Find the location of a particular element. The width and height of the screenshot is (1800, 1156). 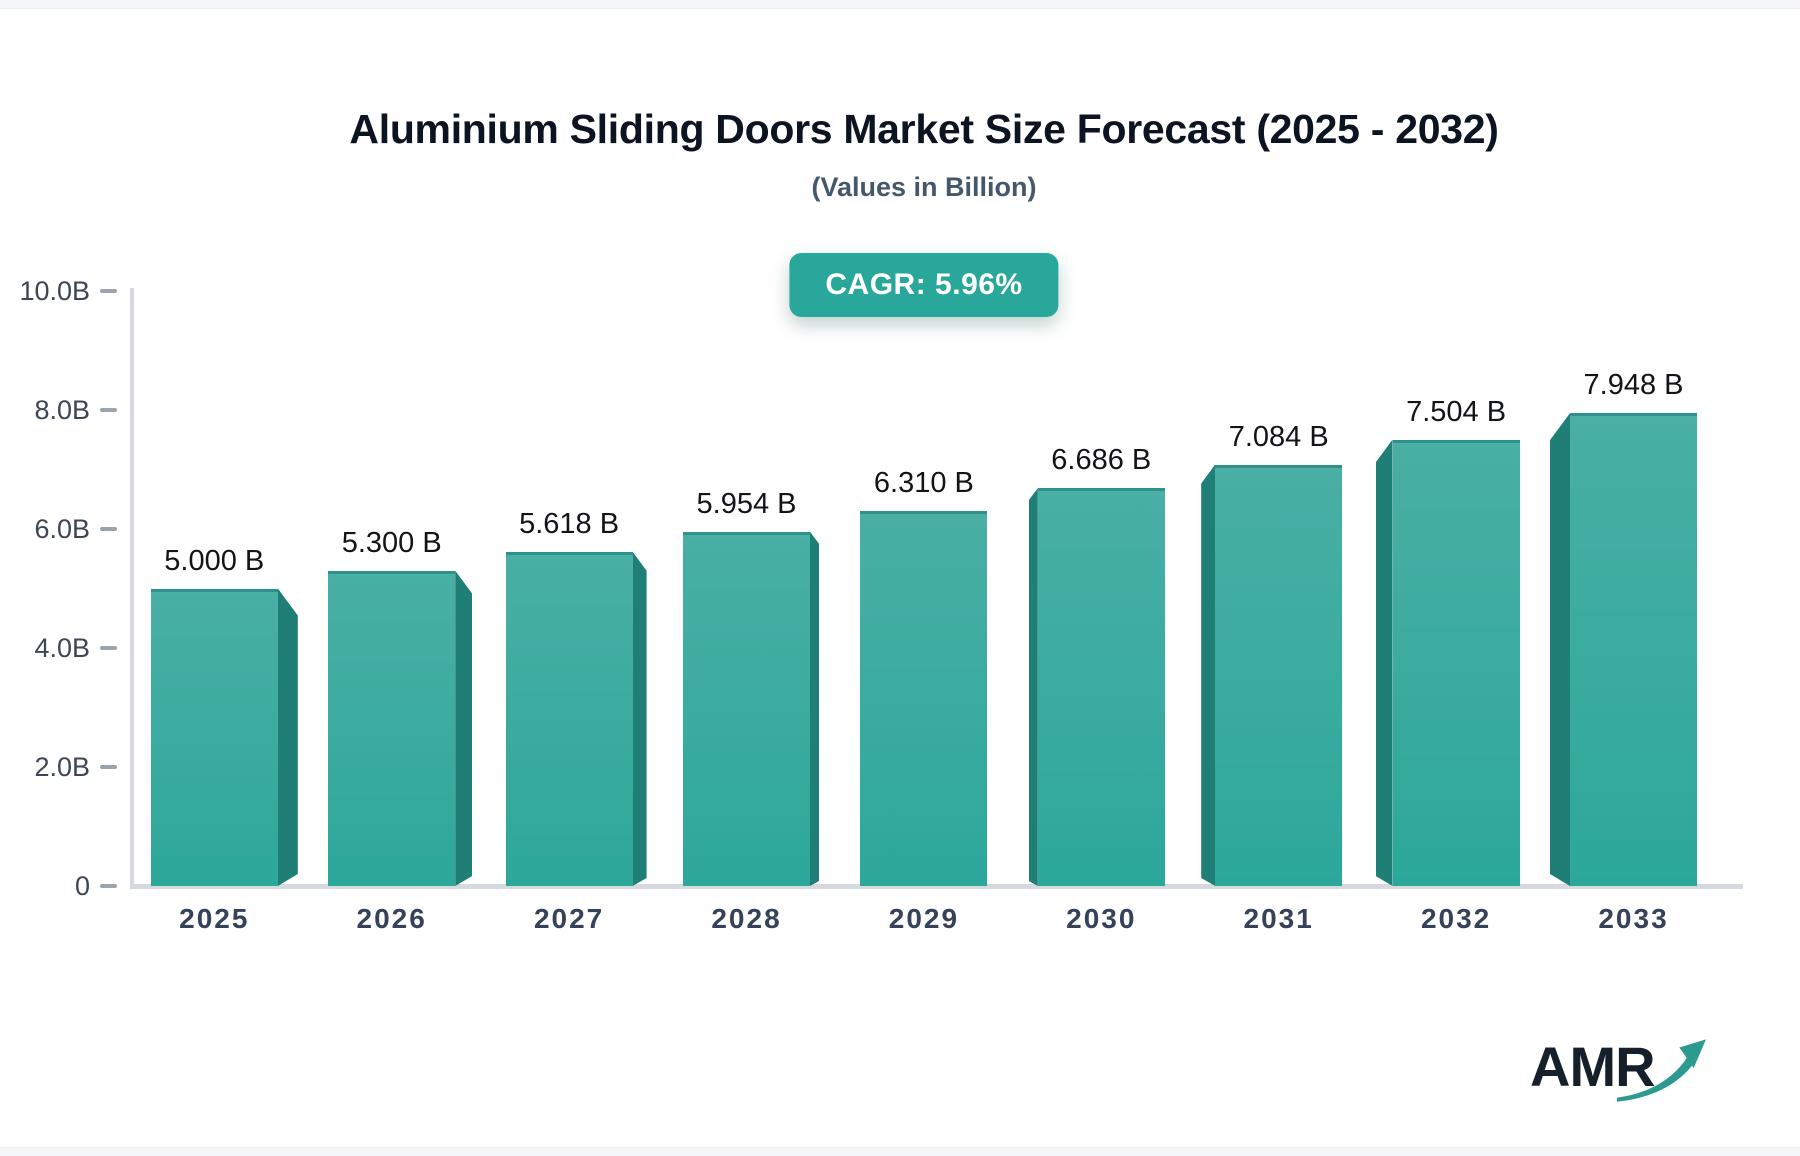

y-axis-tick-label: 8.0B is located at coordinates (62, 410).